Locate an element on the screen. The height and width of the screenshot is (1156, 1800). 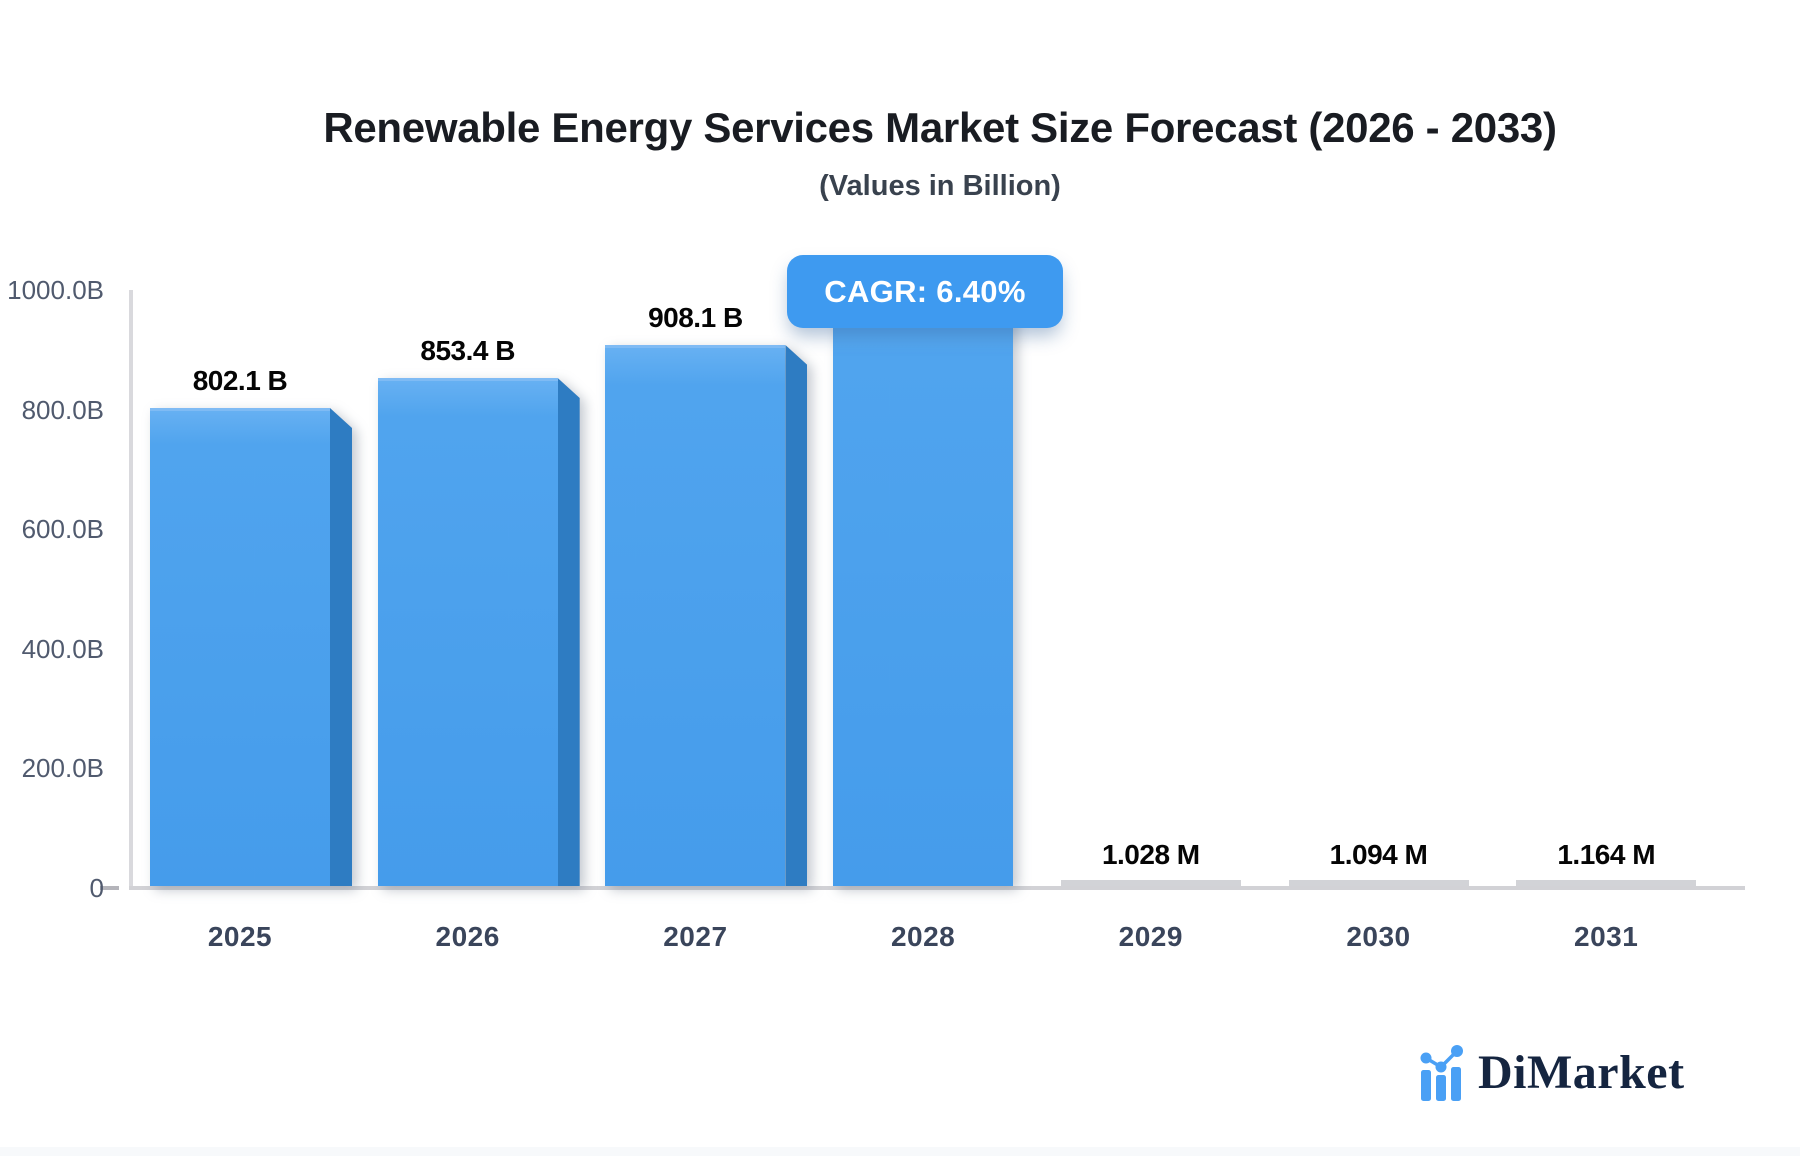
y-axis-line is located at coordinates (131, 590).